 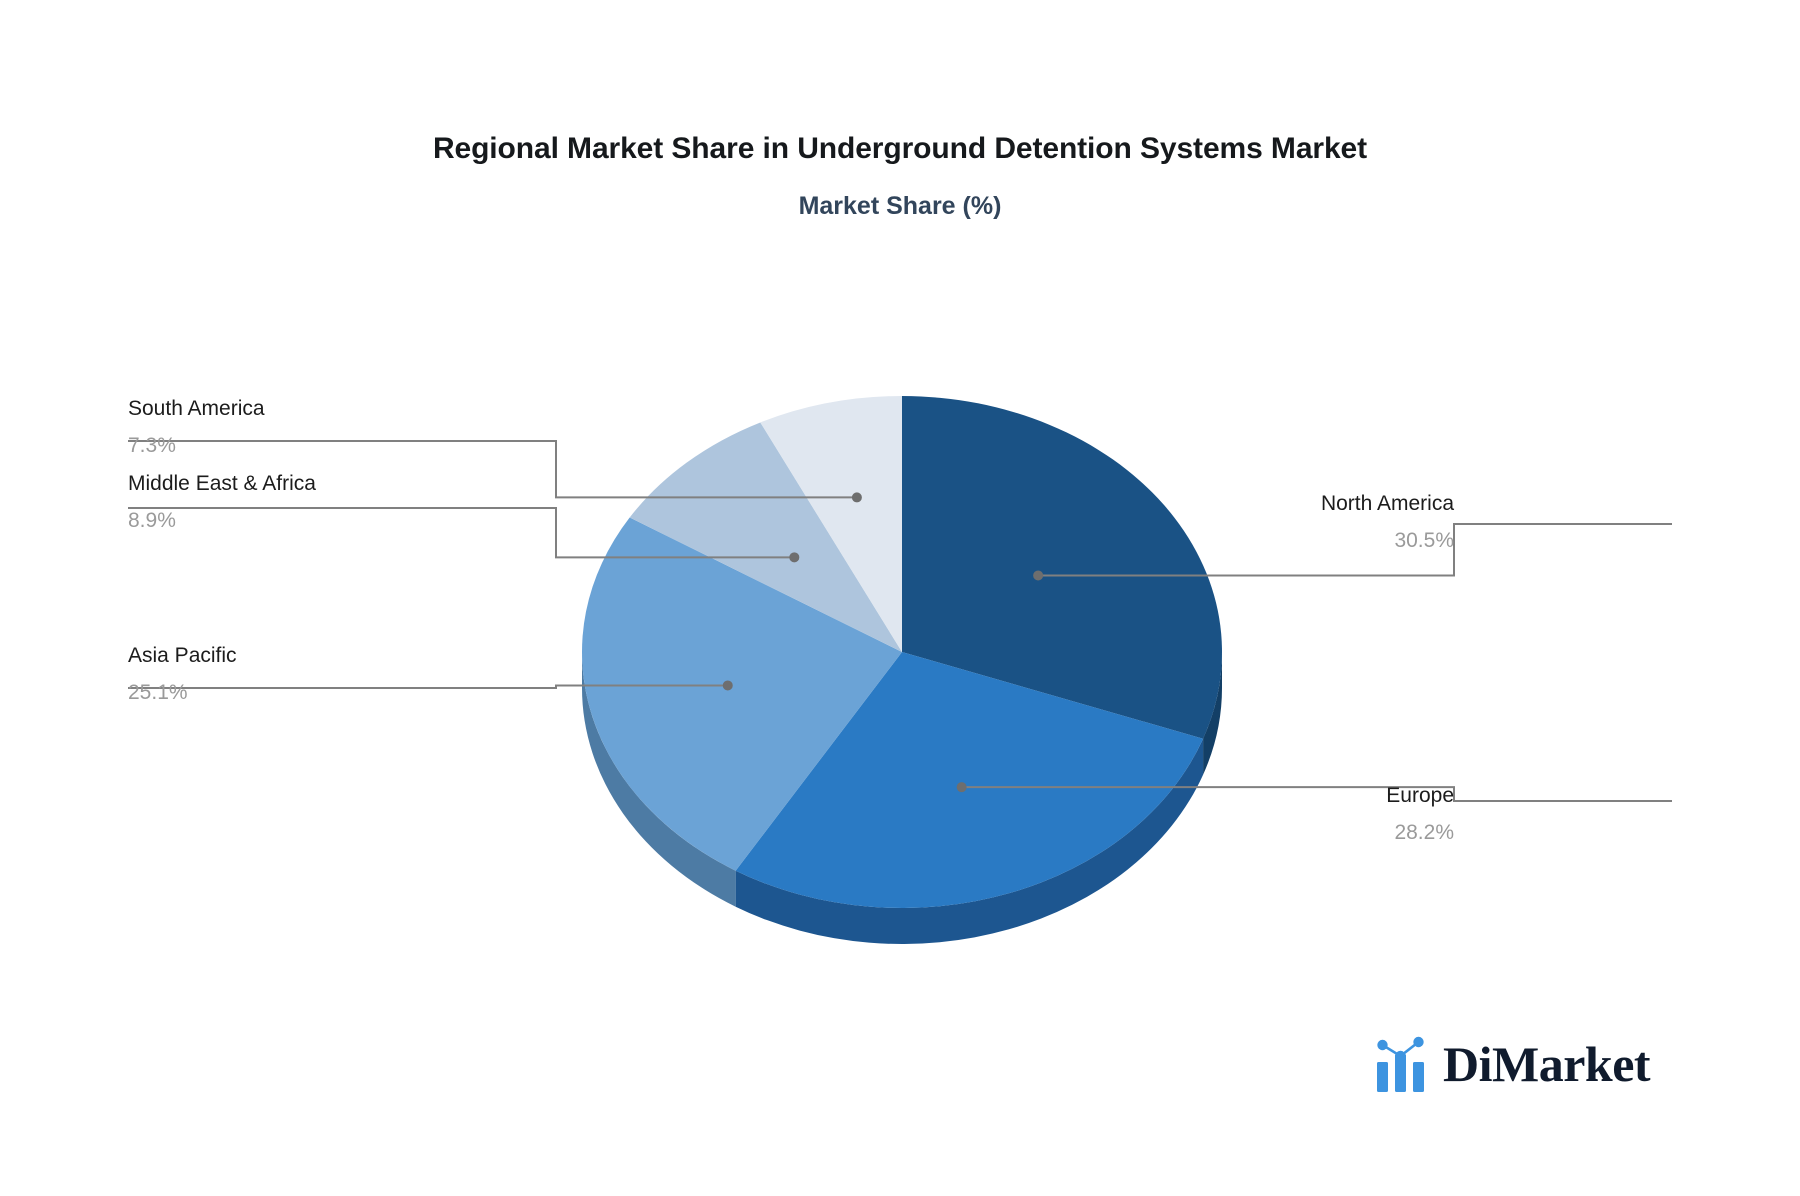 What do you see at coordinates (222, 483) in the screenshot?
I see `callout-label-name: Middle East & Africa` at bounding box center [222, 483].